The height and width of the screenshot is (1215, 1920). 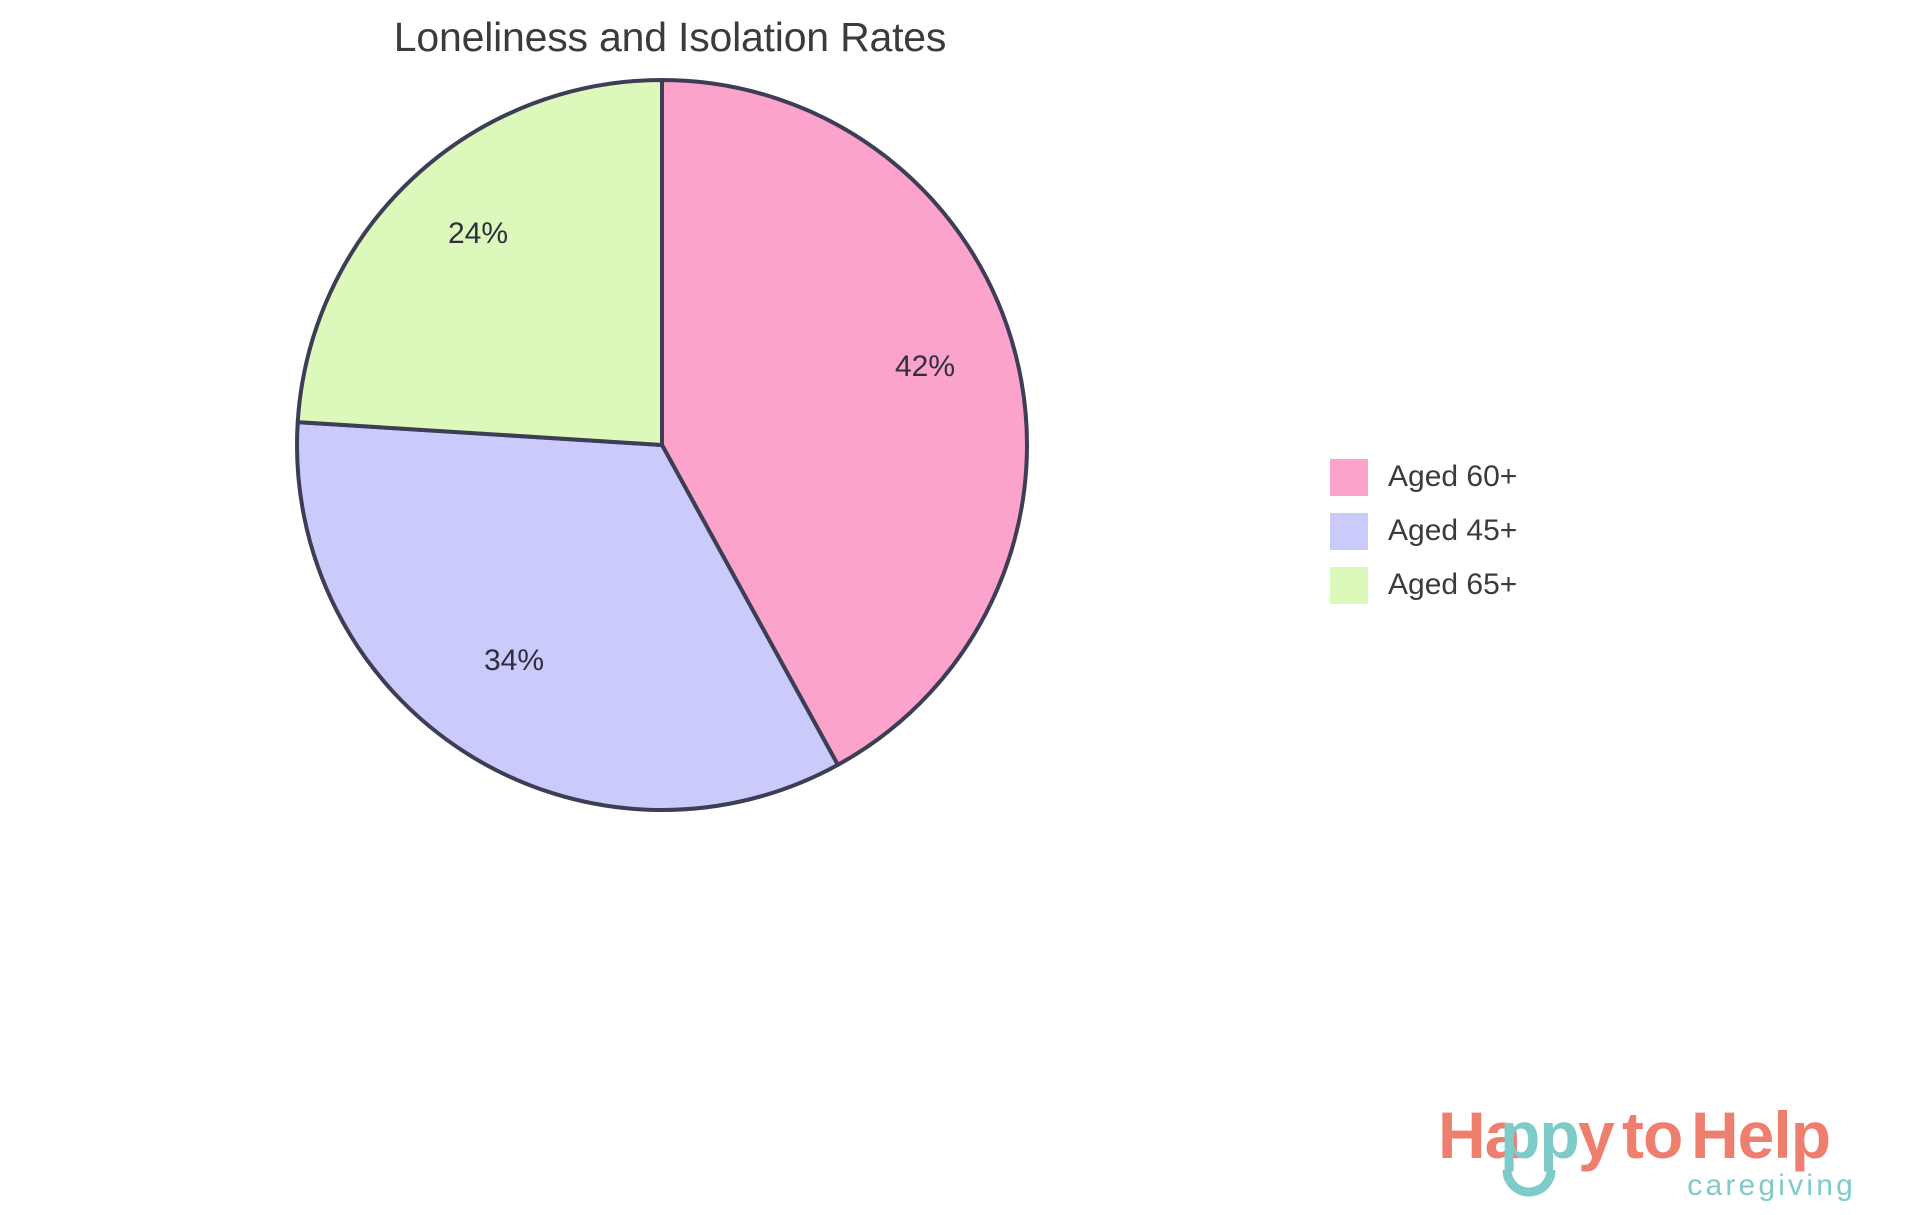 I want to click on pie-slice-label-aged-45-plus: 34%, so click(x=514, y=660).